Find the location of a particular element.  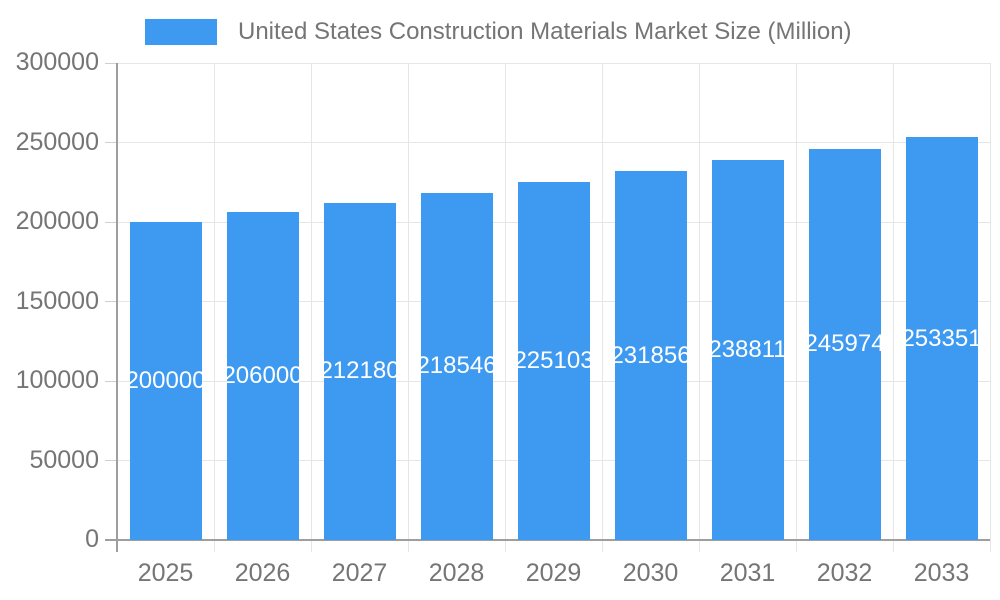

bar-value-label: 200000 is located at coordinates (165, 380).